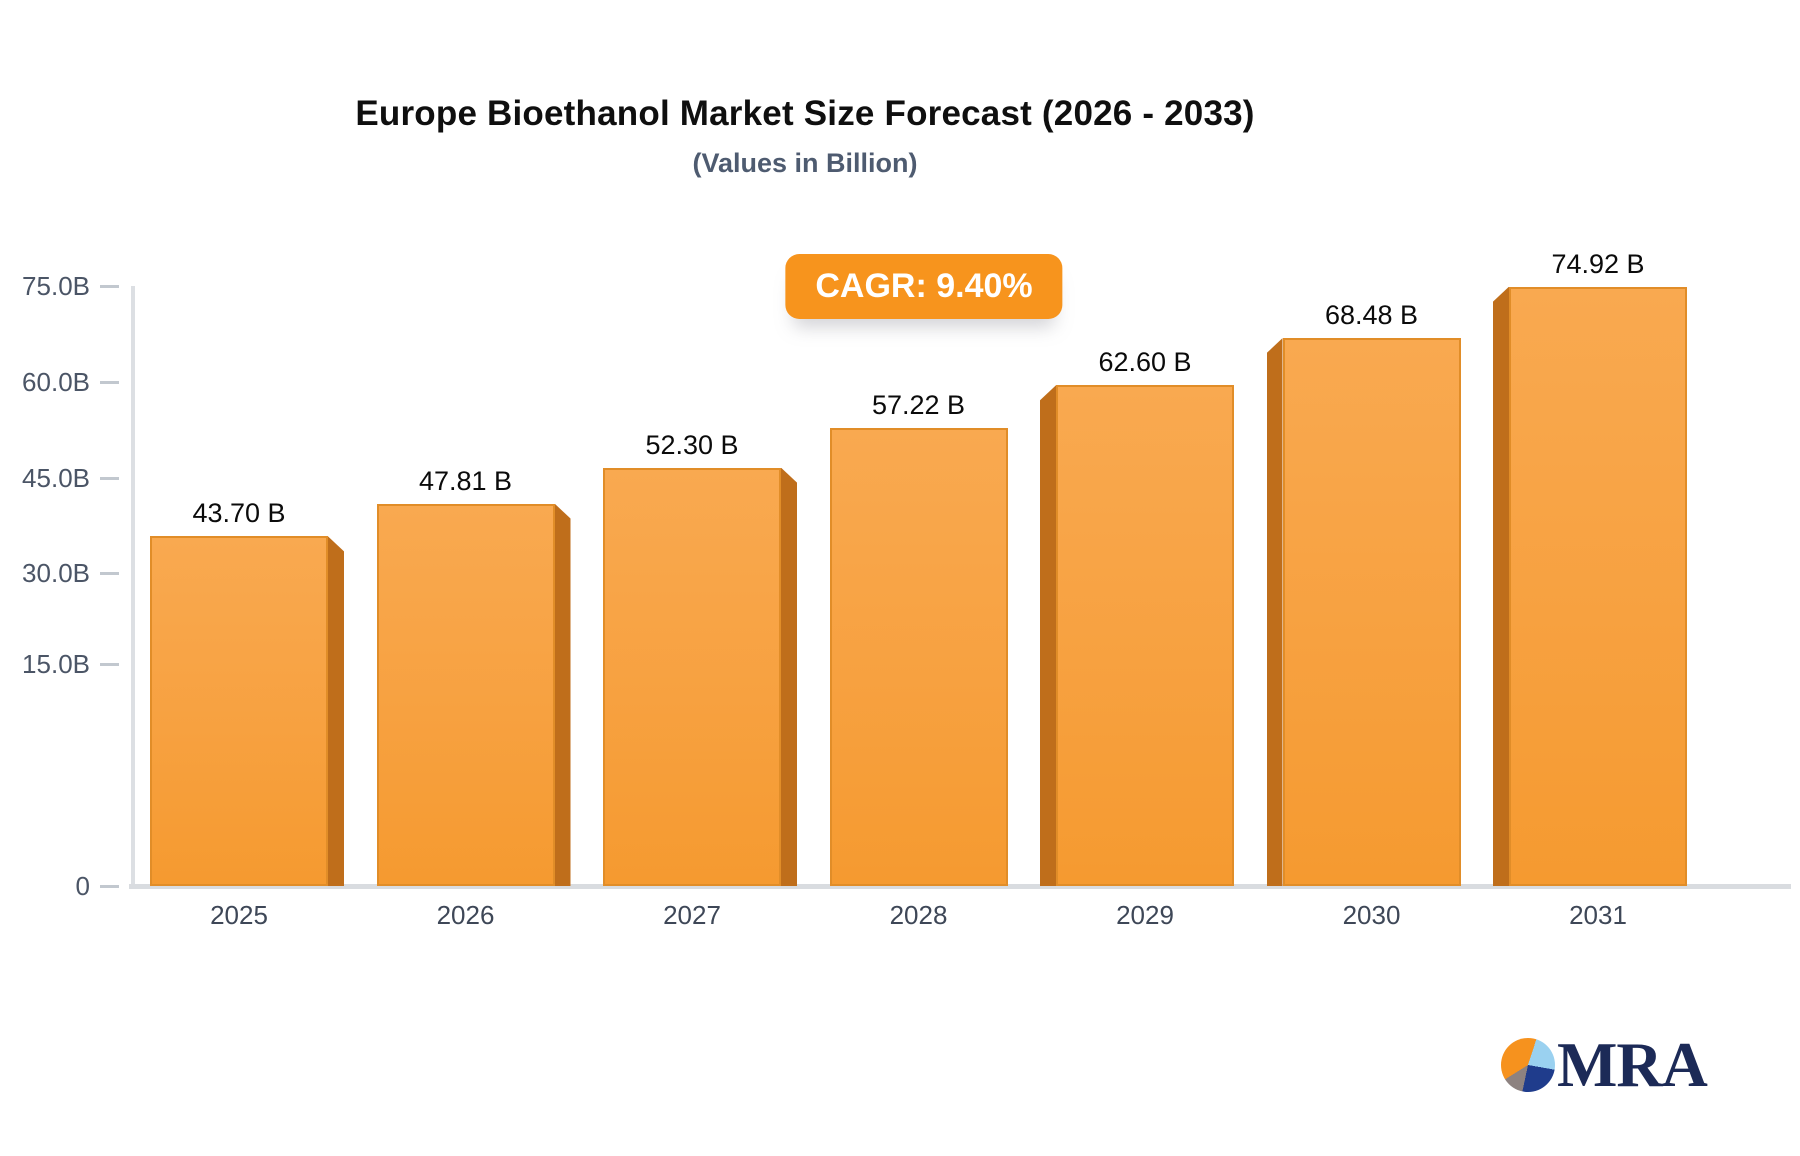 The image size is (1800, 1156). I want to click on bar-2025: 43.70 B, so click(247, 692).